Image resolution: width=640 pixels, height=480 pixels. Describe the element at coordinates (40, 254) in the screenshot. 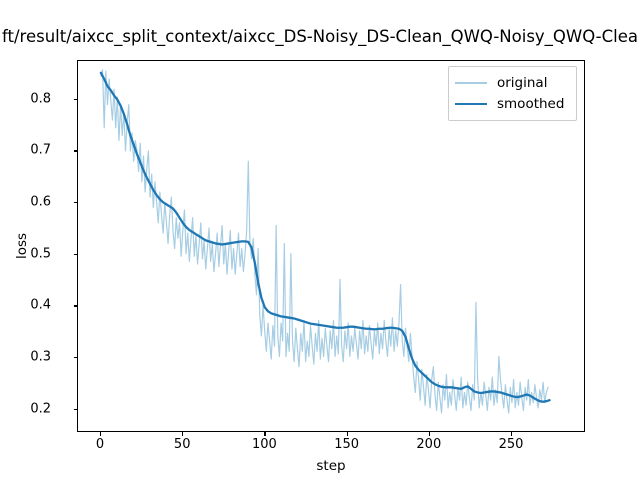

I see `y-tick-label: 0.5` at that location.